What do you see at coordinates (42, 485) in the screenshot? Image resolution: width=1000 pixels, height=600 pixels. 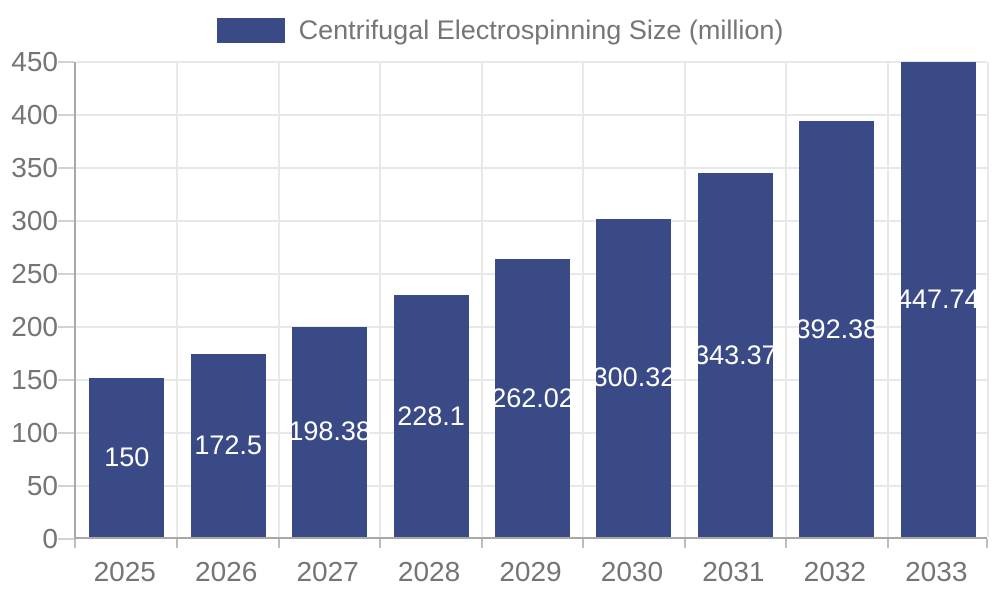 I see `y-tick-label: 50` at bounding box center [42, 485].